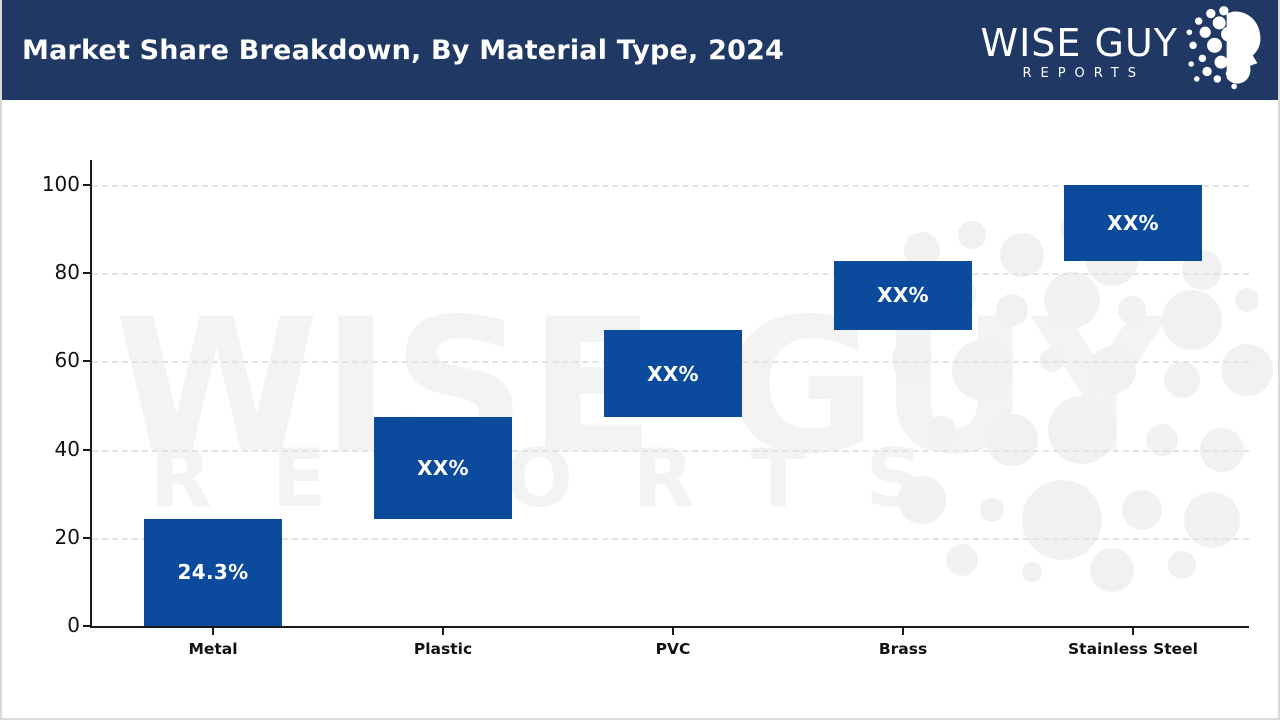 This screenshot has height=720, width=1280. What do you see at coordinates (67, 536) in the screenshot?
I see `y-tick-label: 20` at bounding box center [67, 536].